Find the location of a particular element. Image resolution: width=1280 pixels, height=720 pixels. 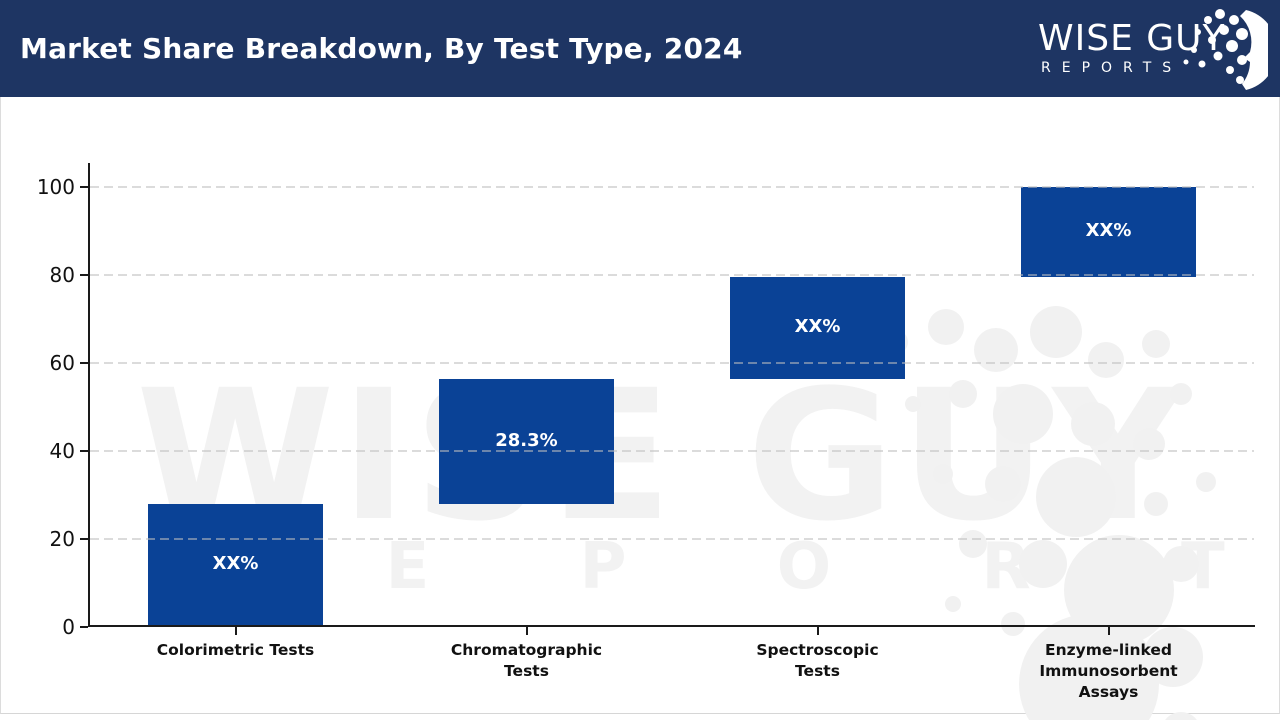

x-axis-line is located at coordinates (671, 626).